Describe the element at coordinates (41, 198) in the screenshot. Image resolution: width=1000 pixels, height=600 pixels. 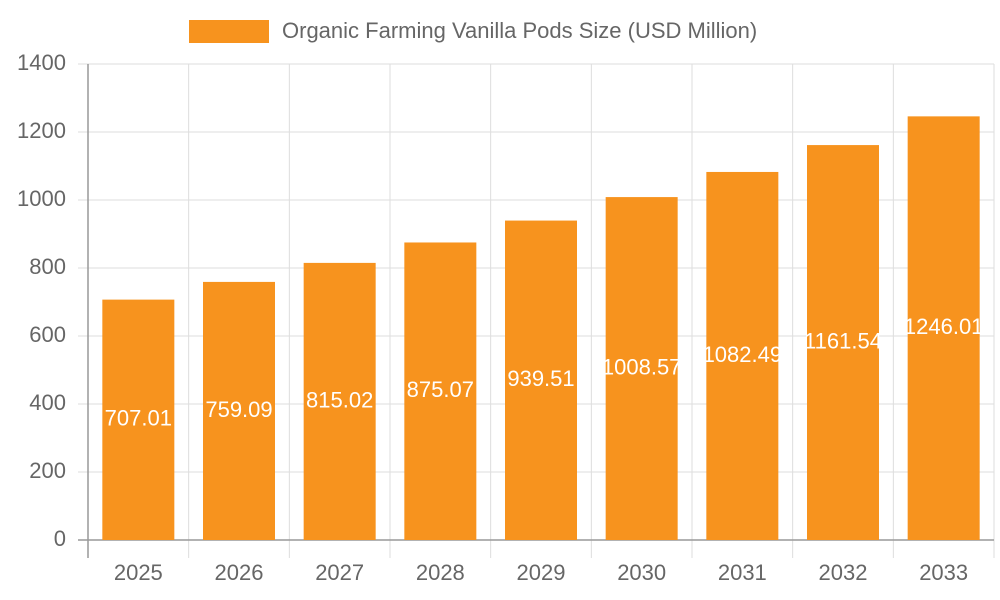
I see `y-tick-label: 1000` at that location.